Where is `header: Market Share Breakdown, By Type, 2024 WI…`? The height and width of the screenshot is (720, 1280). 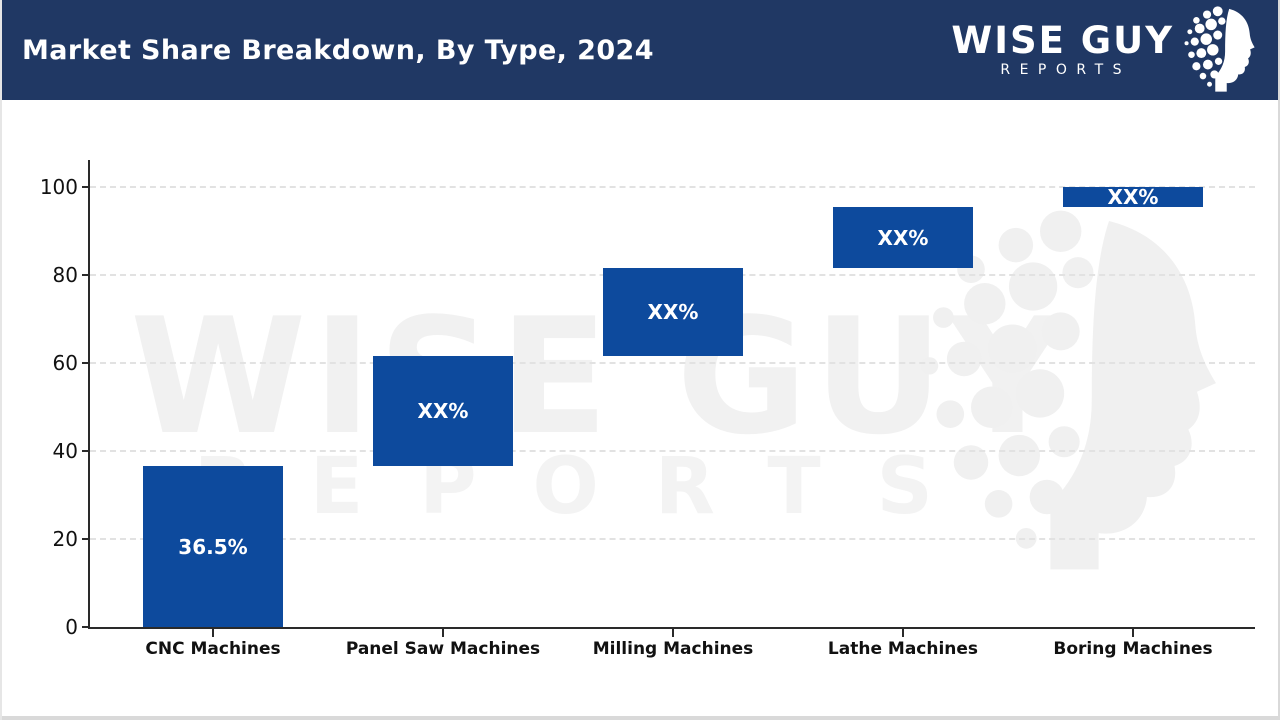 header: Market Share Breakdown, By Type, 2024 WI… is located at coordinates (640, 50).